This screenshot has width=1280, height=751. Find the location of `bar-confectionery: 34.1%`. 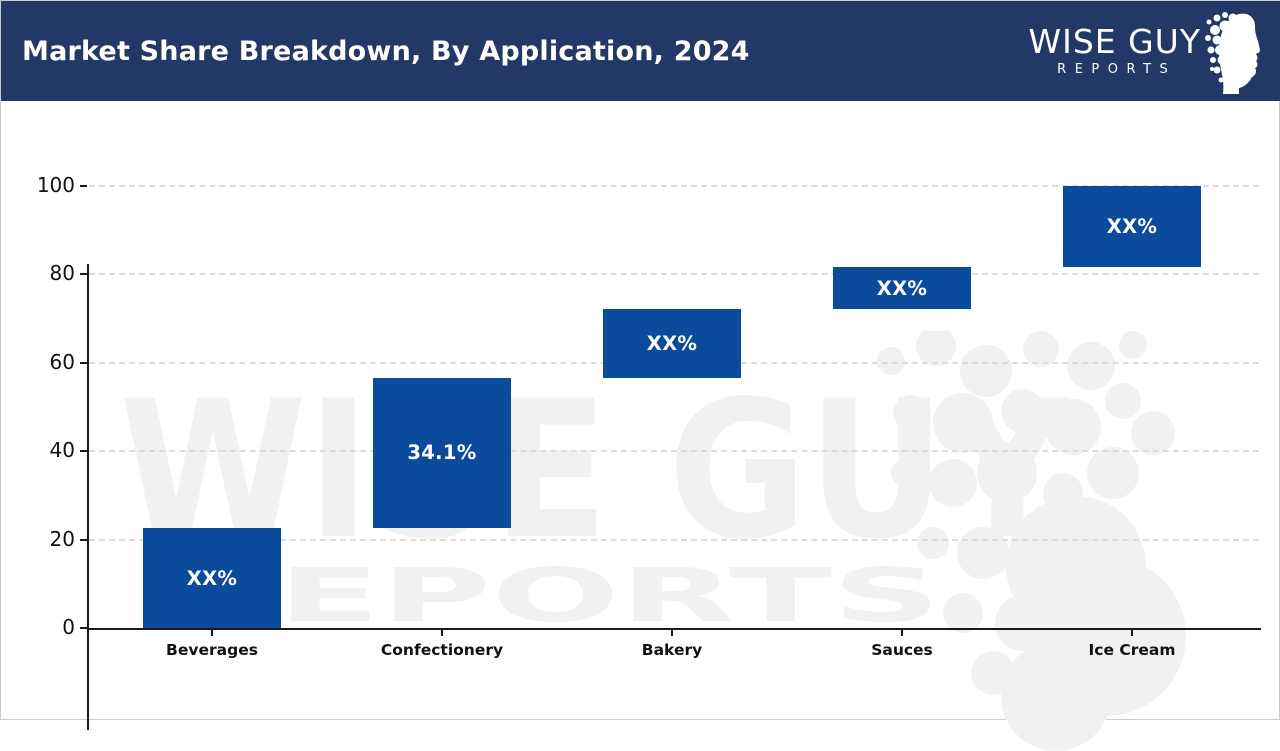

bar-confectionery: 34.1% is located at coordinates (442, 453).